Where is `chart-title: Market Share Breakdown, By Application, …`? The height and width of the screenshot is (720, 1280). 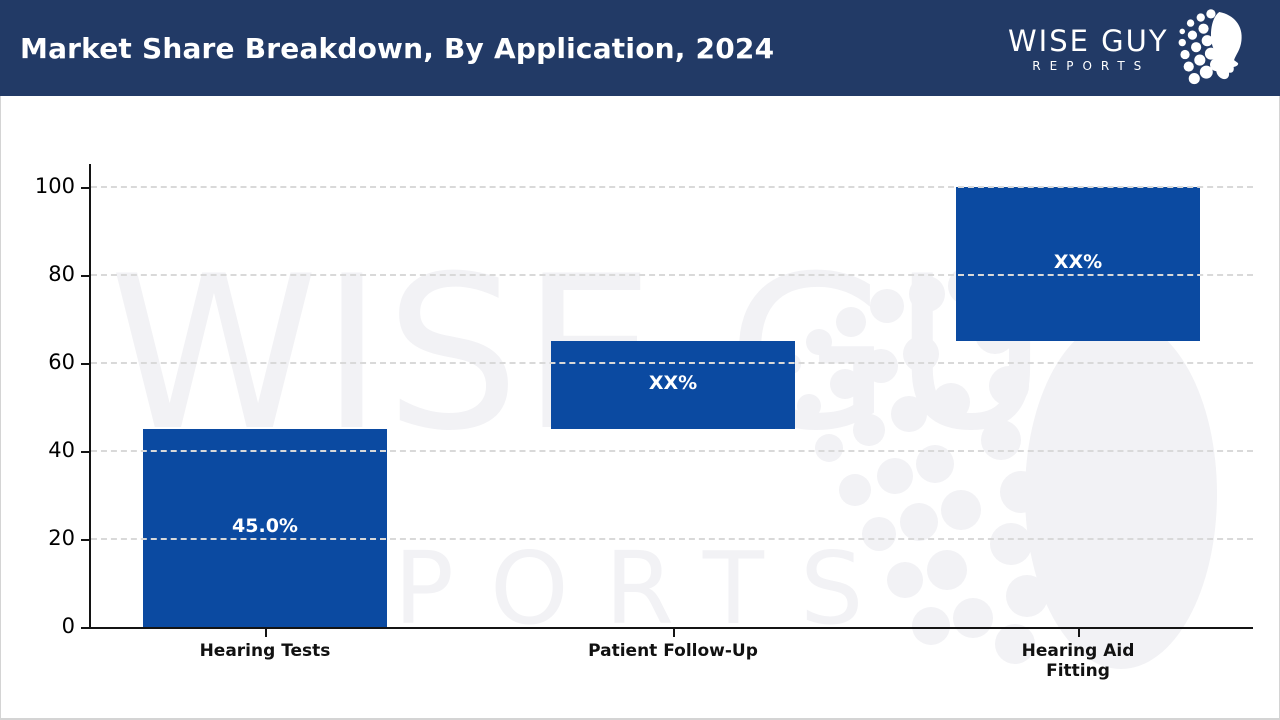
chart-title: Market Share Breakdown, By Application, … is located at coordinates (397, 48).